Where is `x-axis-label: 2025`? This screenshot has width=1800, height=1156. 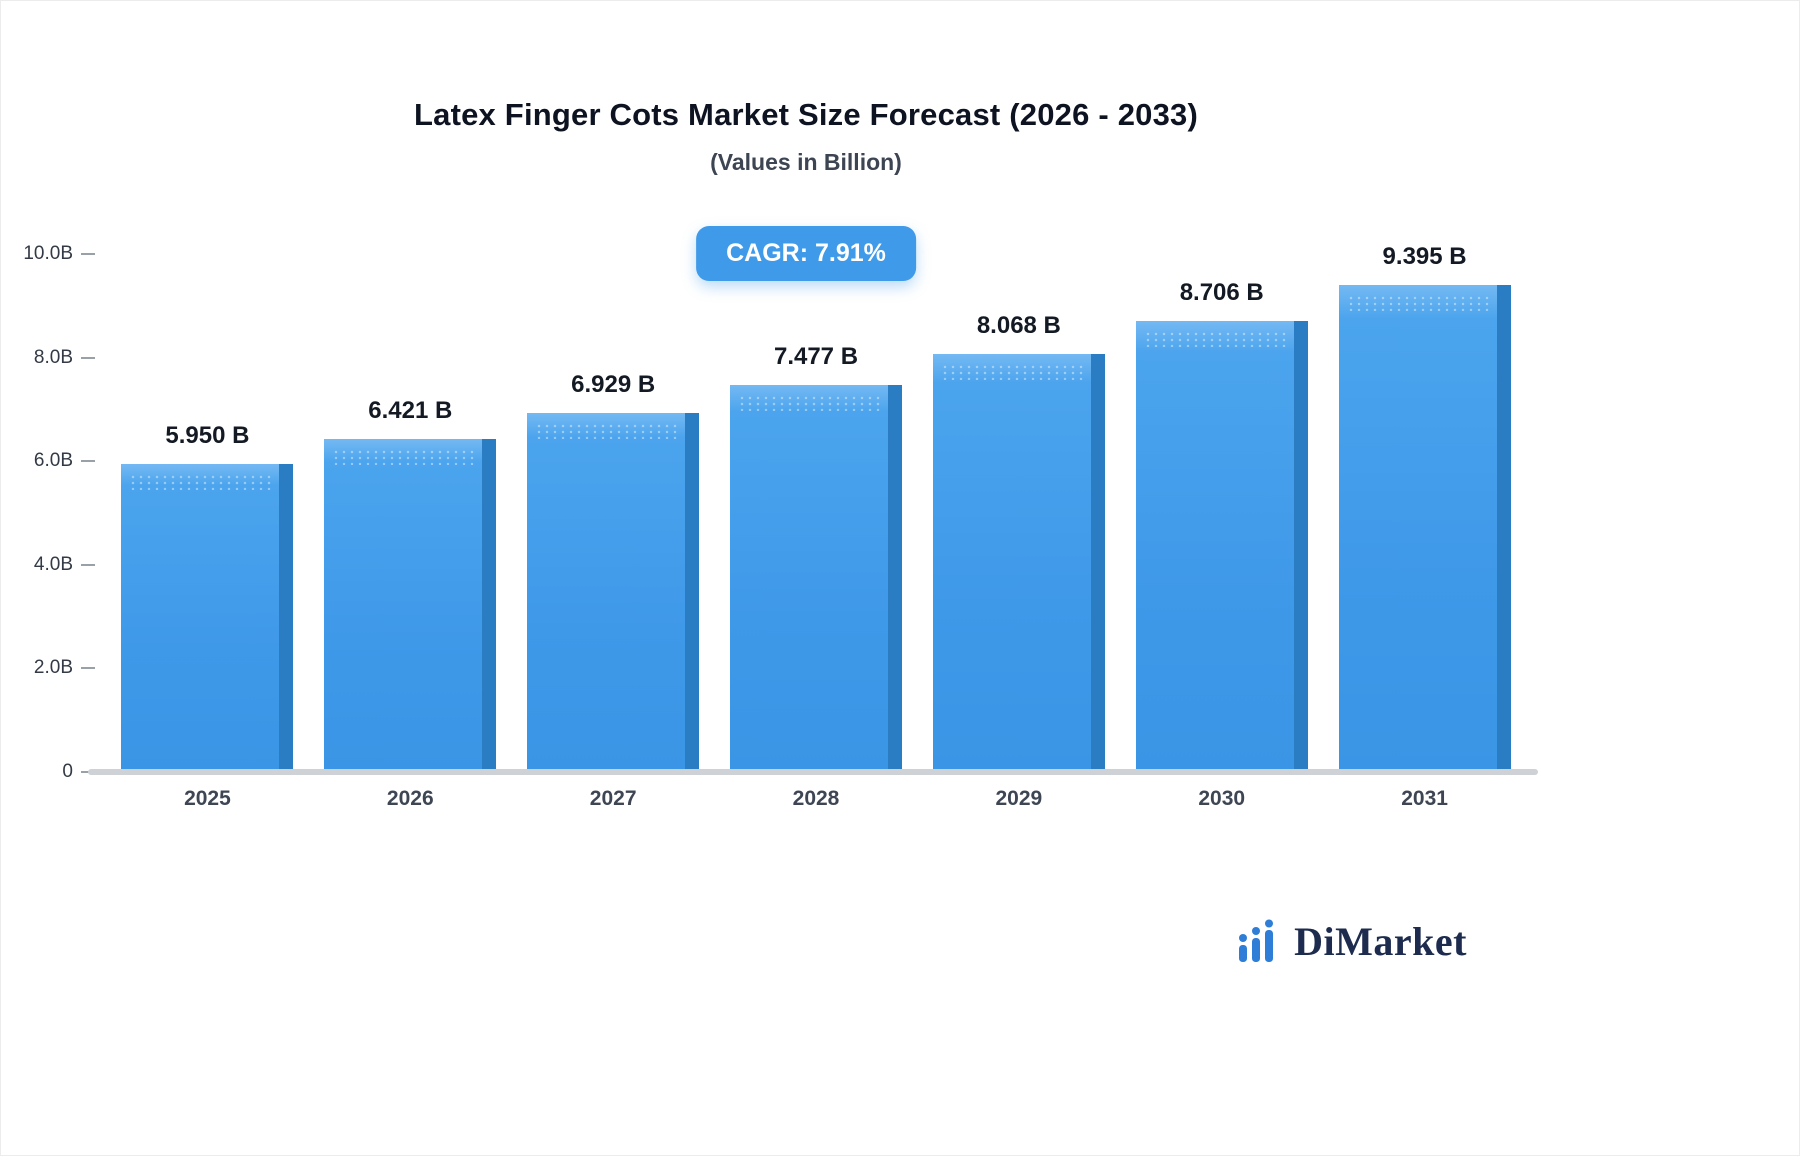
x-axis-label: 2025 is located at coordinates (207, 798).